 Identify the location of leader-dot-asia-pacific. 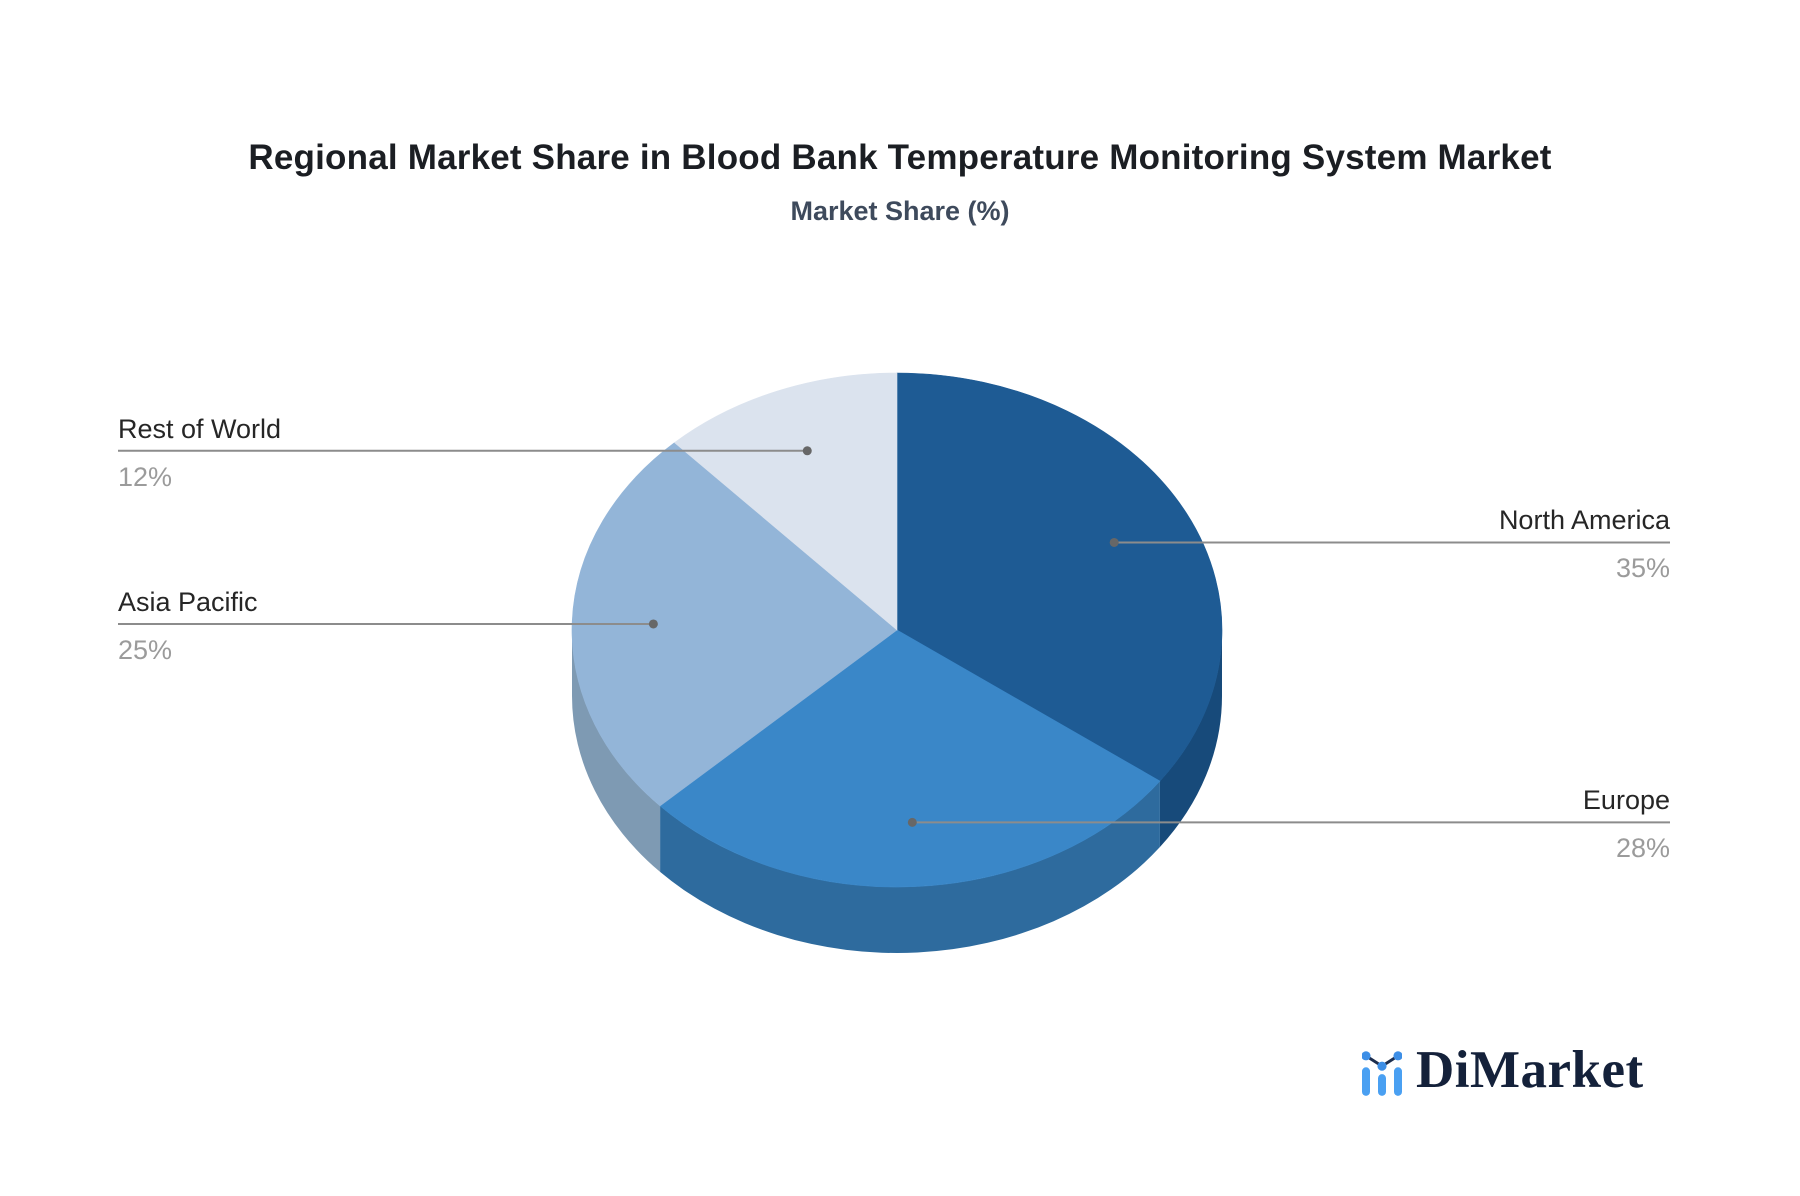
(653, 624).